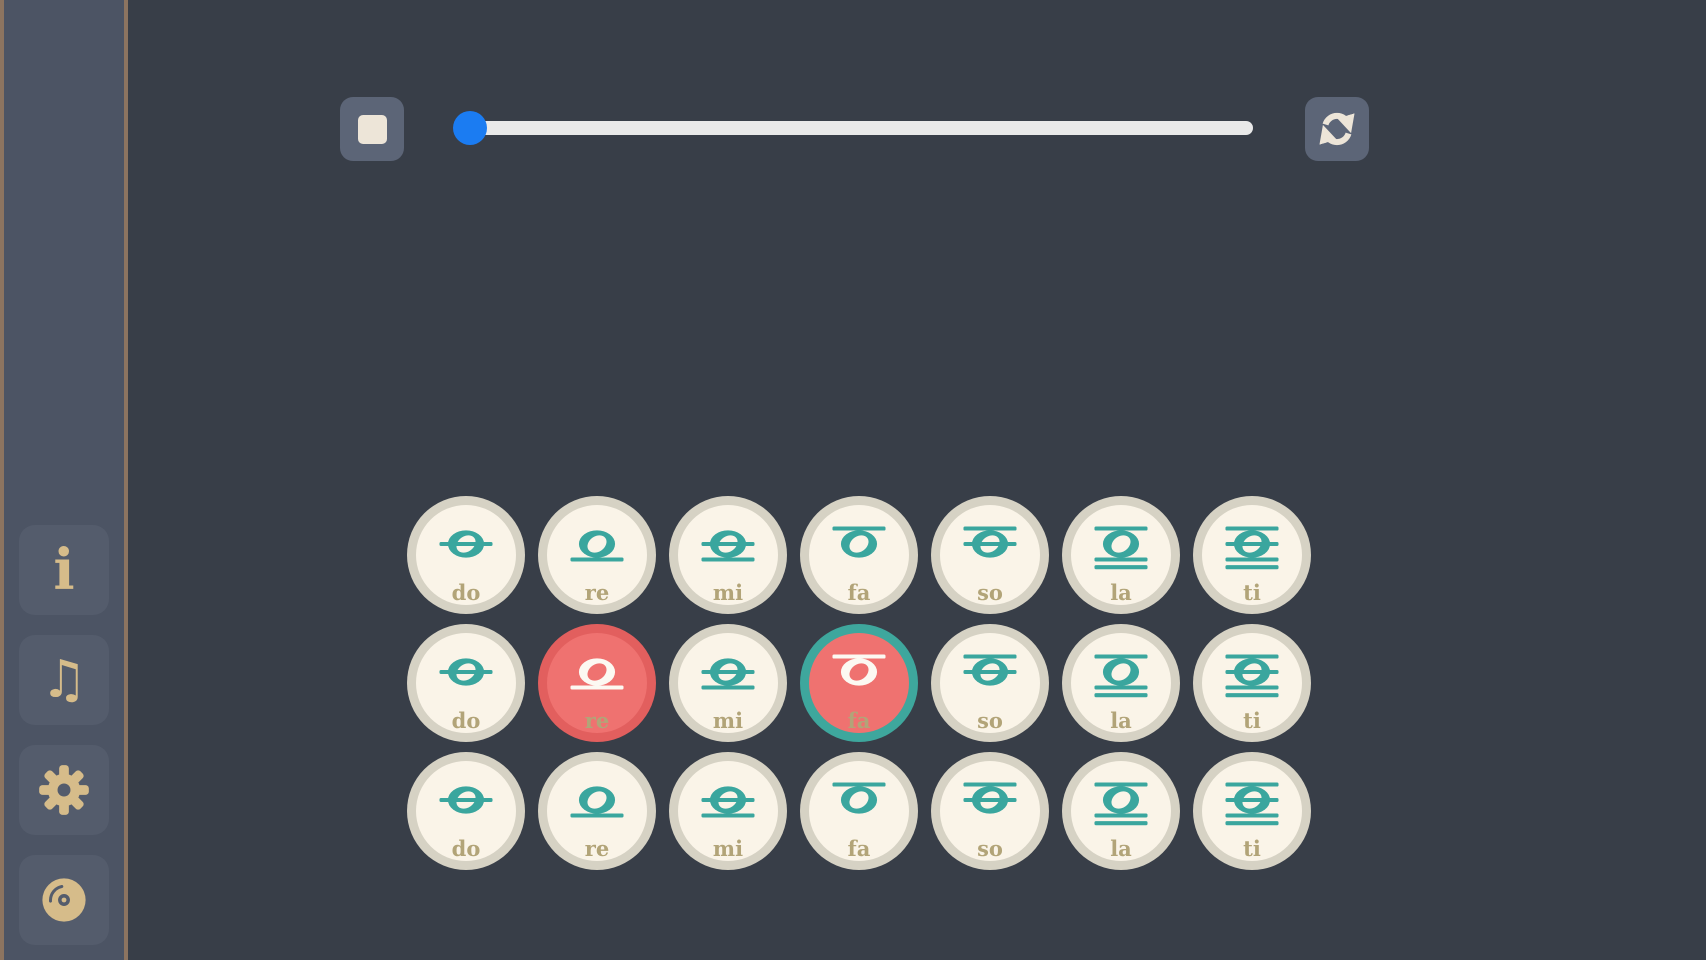 Image resolution: width=1706 pixels, height=960 pixels. Describe the element at coordinates (854, 128) in the screenshot. I see `progress-slider-track` at that location.